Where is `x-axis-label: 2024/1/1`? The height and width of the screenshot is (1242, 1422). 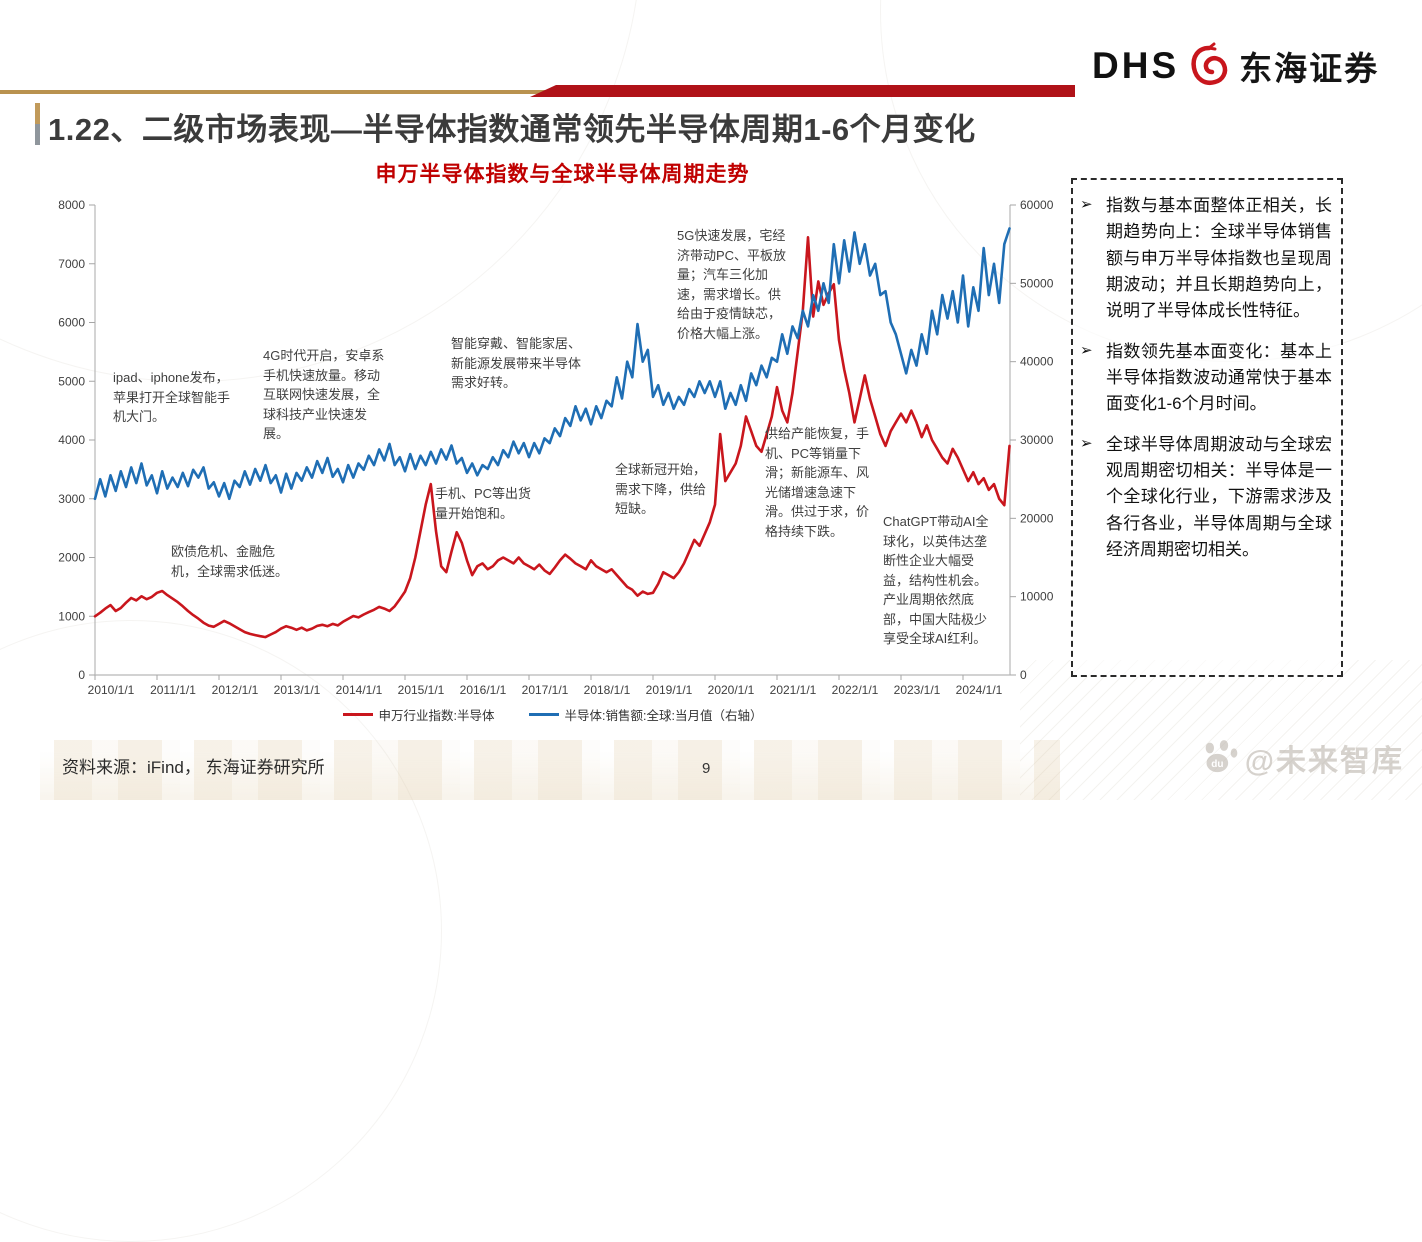
x-axis-label: 2024/1/1 is located at coordinates (979, 690).